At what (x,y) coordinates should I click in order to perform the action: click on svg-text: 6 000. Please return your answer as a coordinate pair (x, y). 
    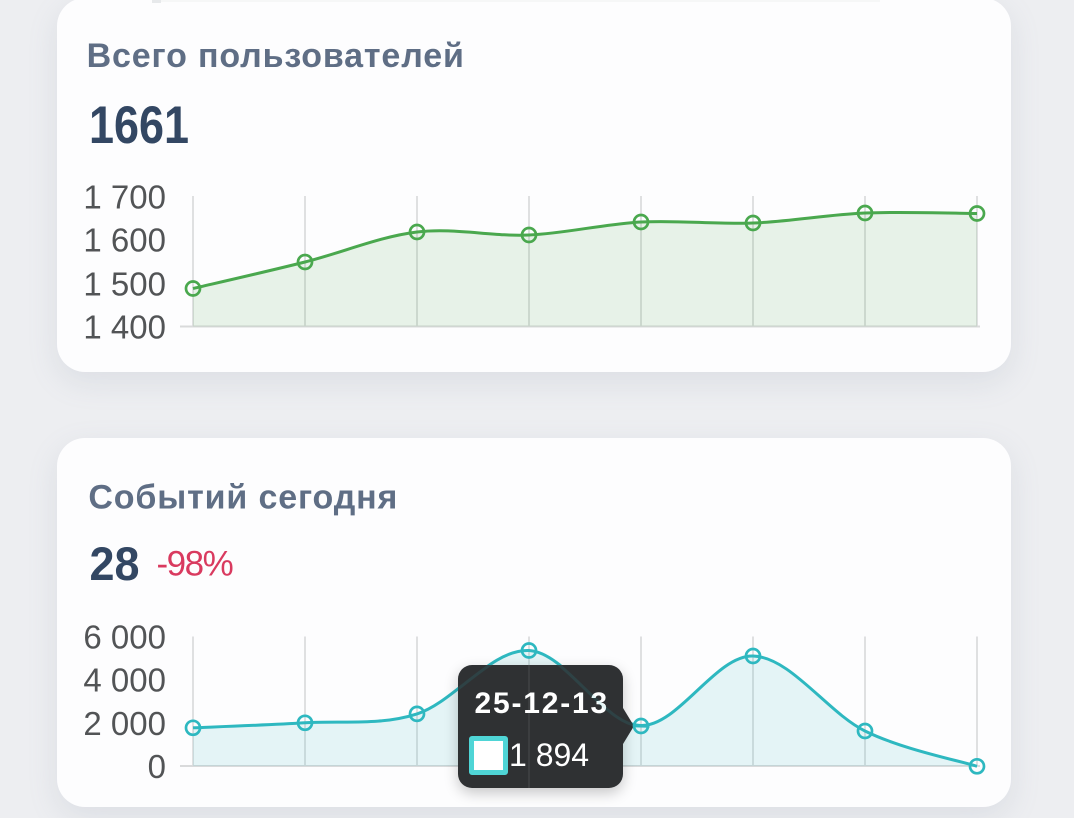
    Looking at the image, I should click on (124, 637).